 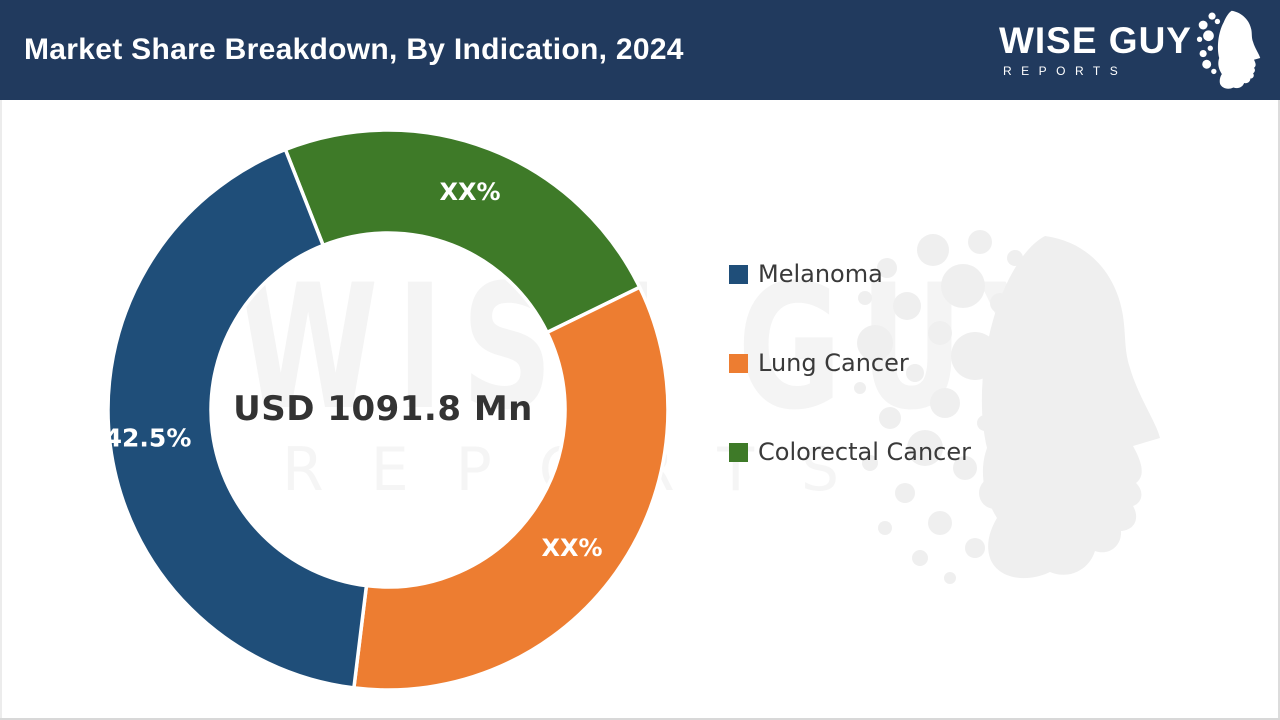 I want to click on wise-guy-reports-logo: WISE GUY REPORTS, so click(x=1130, y=50).